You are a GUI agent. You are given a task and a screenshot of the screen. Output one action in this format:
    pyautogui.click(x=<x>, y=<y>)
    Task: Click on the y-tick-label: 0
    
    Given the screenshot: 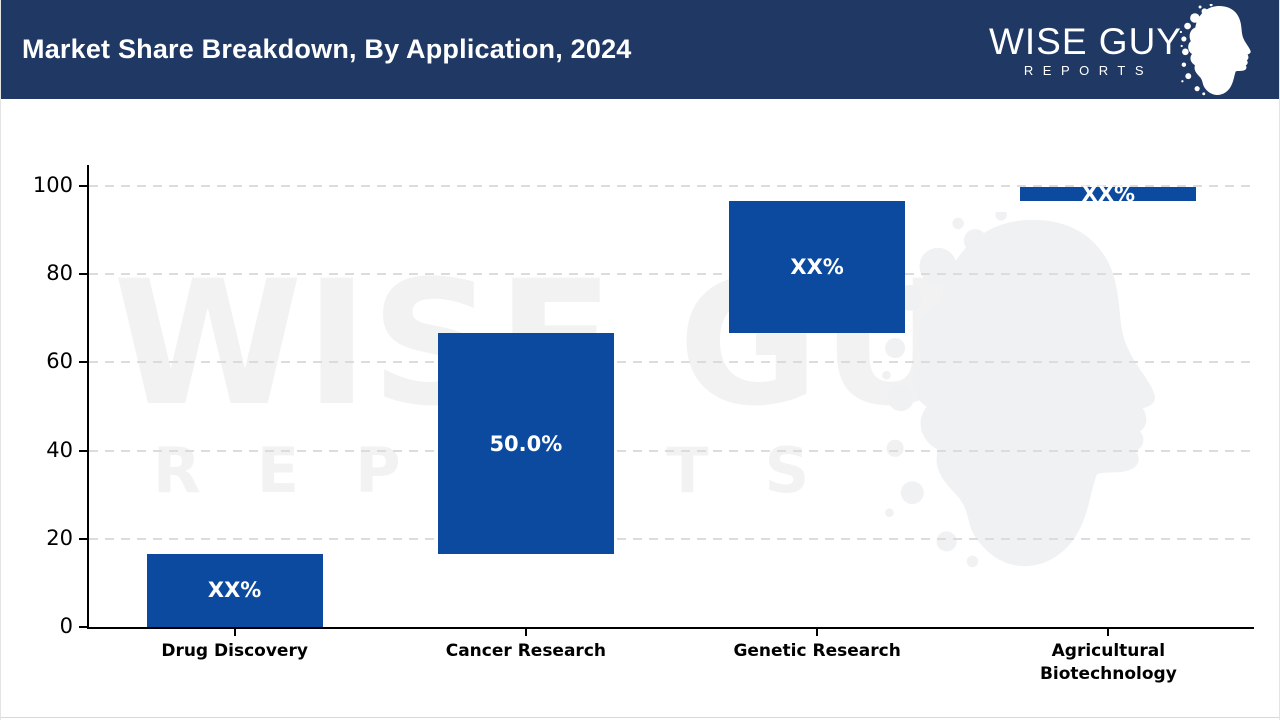 What is the action you would take?
    pyautogui.click(x=66, y=626)
    